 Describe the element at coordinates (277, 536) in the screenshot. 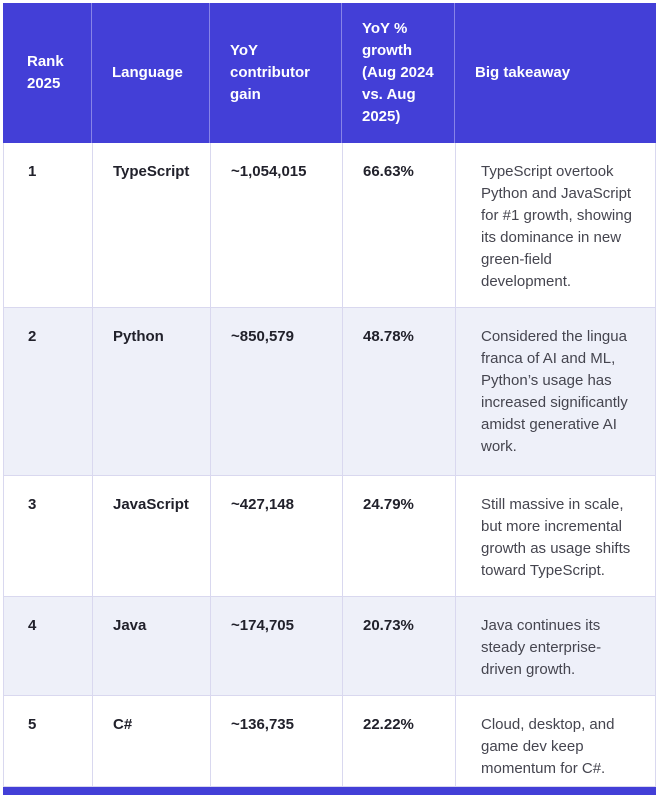

I see `gain-cell: ~427,148` at that location.